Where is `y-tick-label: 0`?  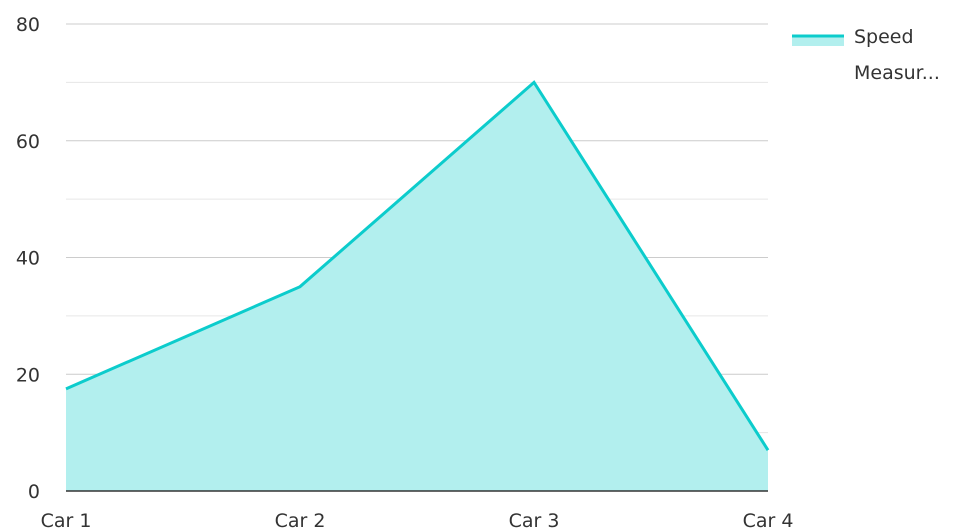 y-tick-label: 0 is located at coordinates (34, 492).